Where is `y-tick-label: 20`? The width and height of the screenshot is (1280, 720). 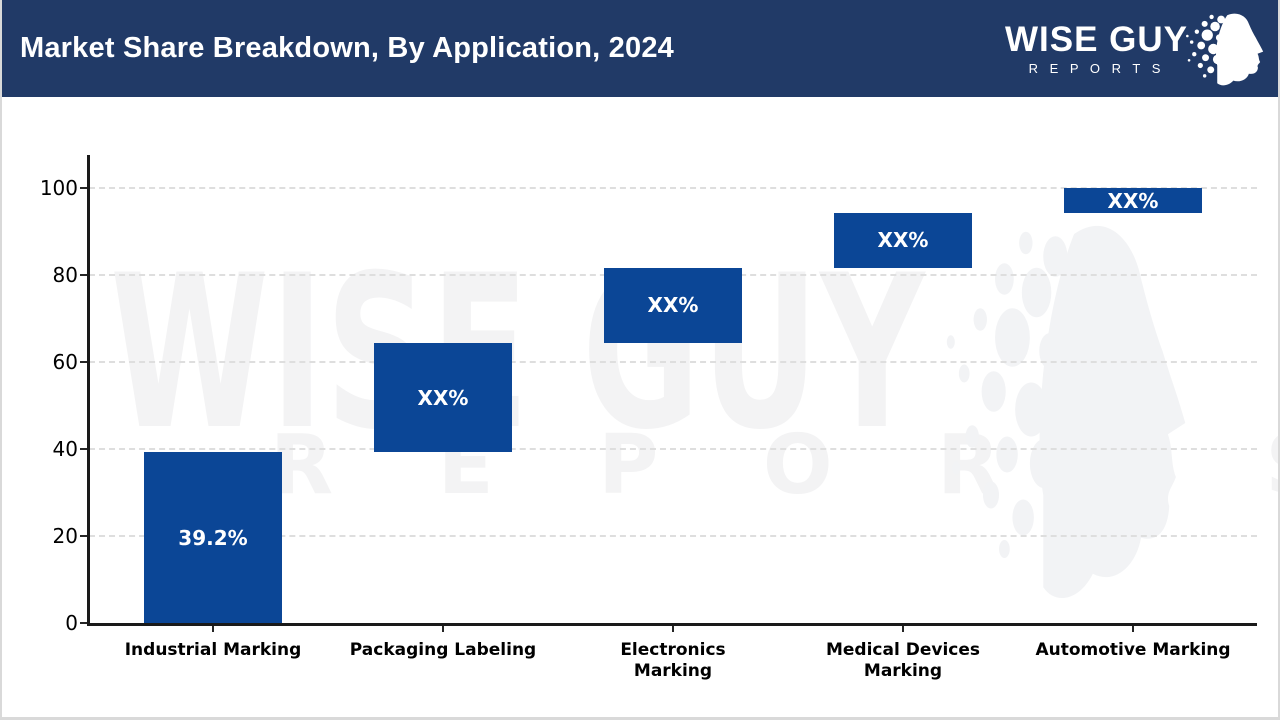
y-tick-label: 20 is located at coordinates (65, 536).